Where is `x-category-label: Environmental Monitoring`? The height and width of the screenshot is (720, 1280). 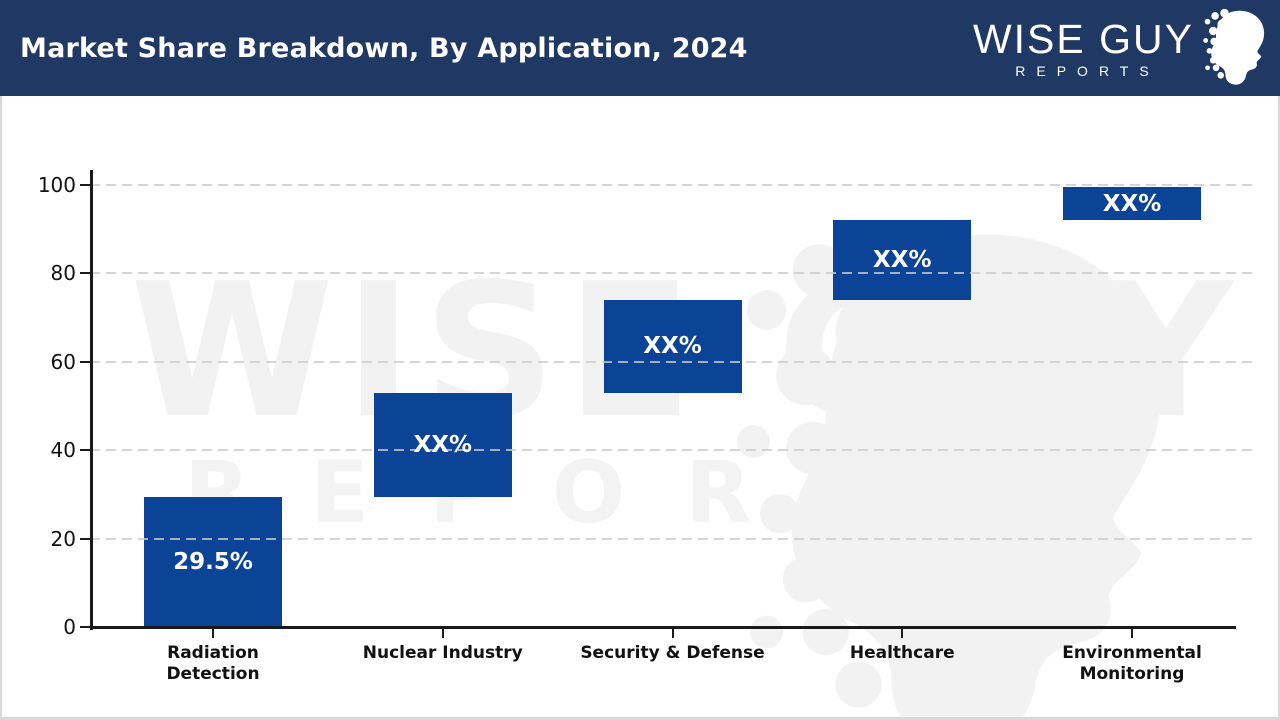
x-category-label: Environmental Monitoring is located at coordinates (1132, 663).